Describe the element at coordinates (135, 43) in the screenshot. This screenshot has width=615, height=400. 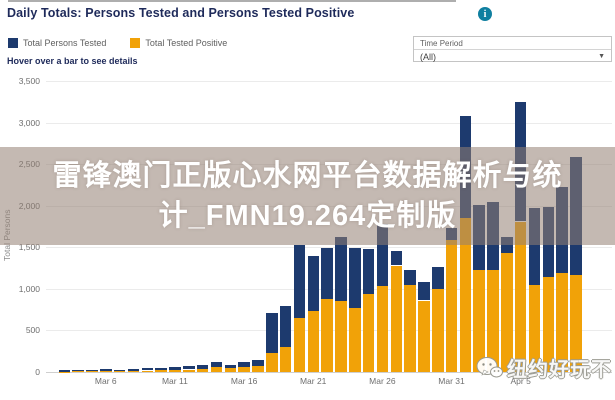
I see `legend-swatch-tested-positive` at that location.